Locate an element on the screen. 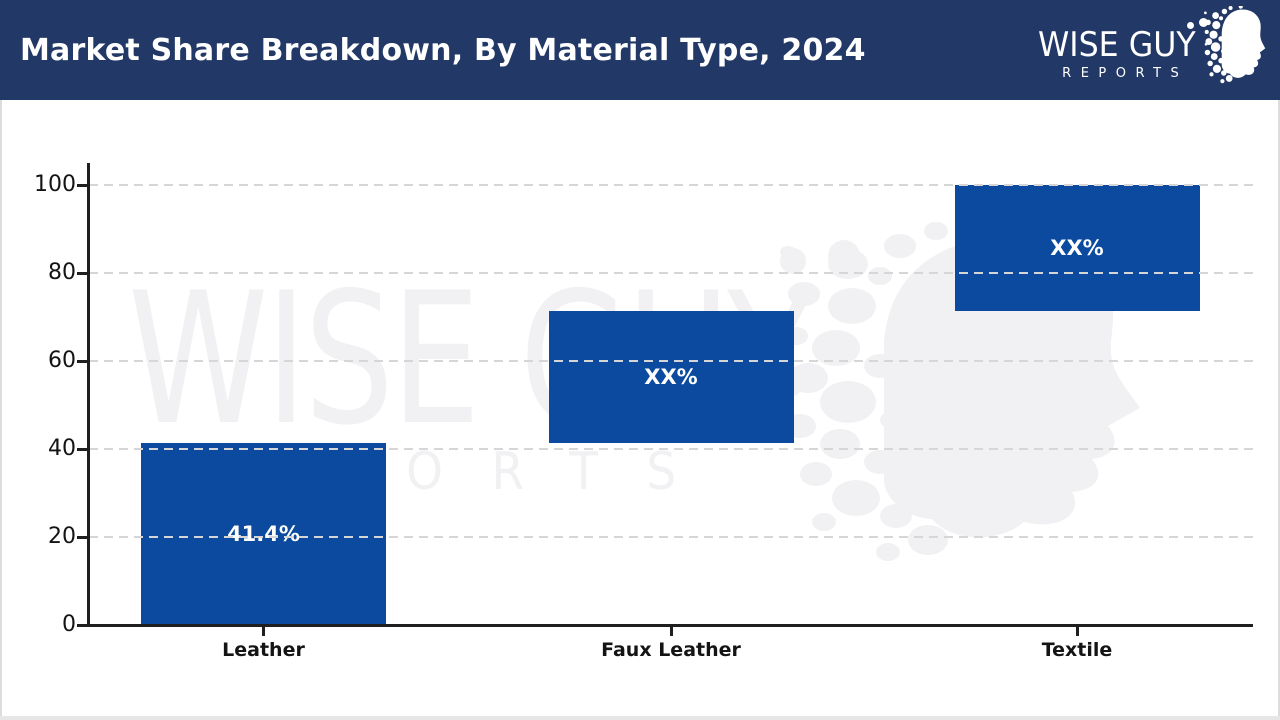 The height and width of the screenshot is (720, 1280). x-tick-label-leather: Leather is located at coordinates (263, 650).